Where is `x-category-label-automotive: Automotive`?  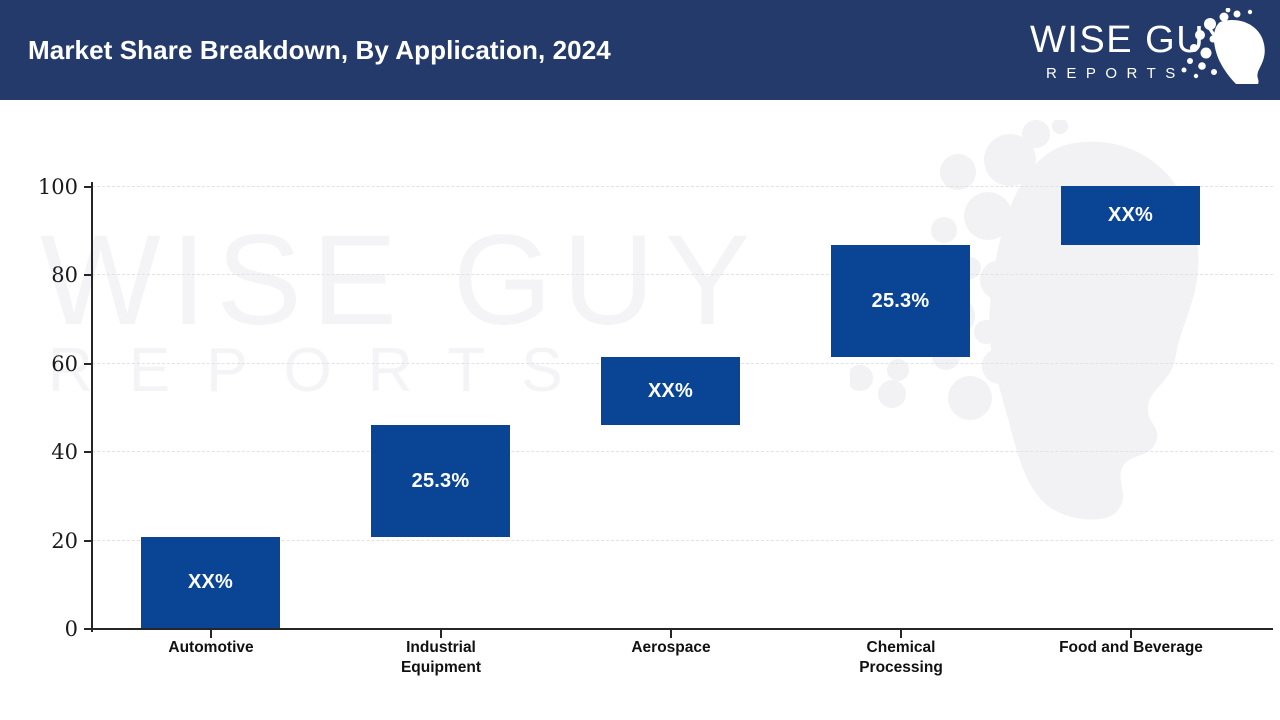
x-category-label-automotive: Automotive is located at coordinates (211, 648).